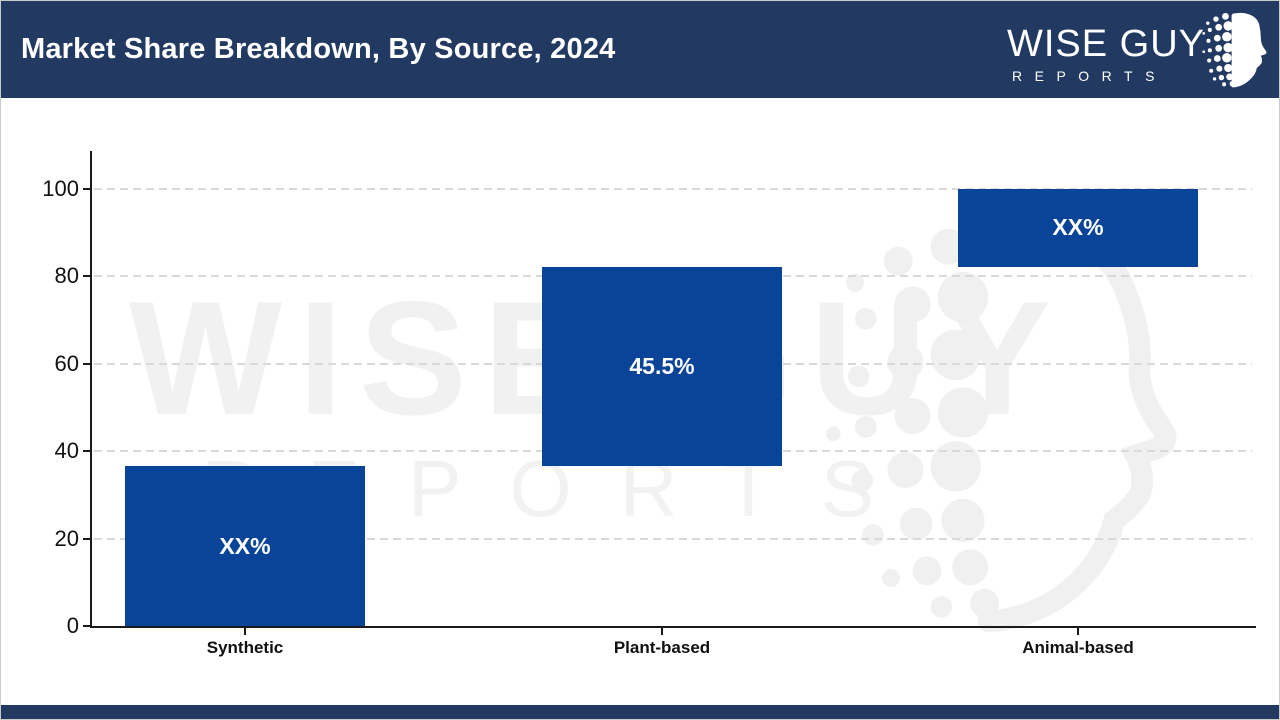 This screenshot has width=1280, height=720. I want to click on y-tick-label: 40, so click(66, 450).